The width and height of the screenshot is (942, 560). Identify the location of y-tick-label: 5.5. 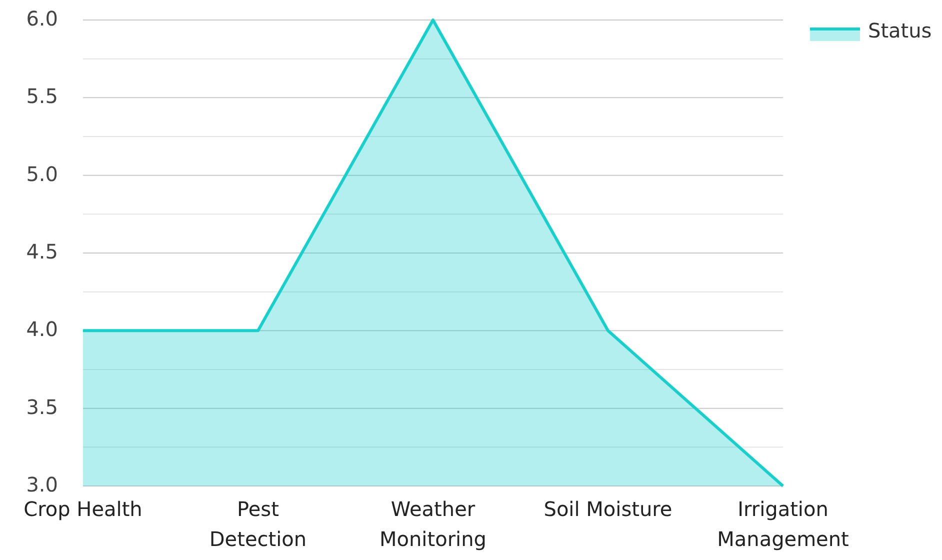
(42, 96).